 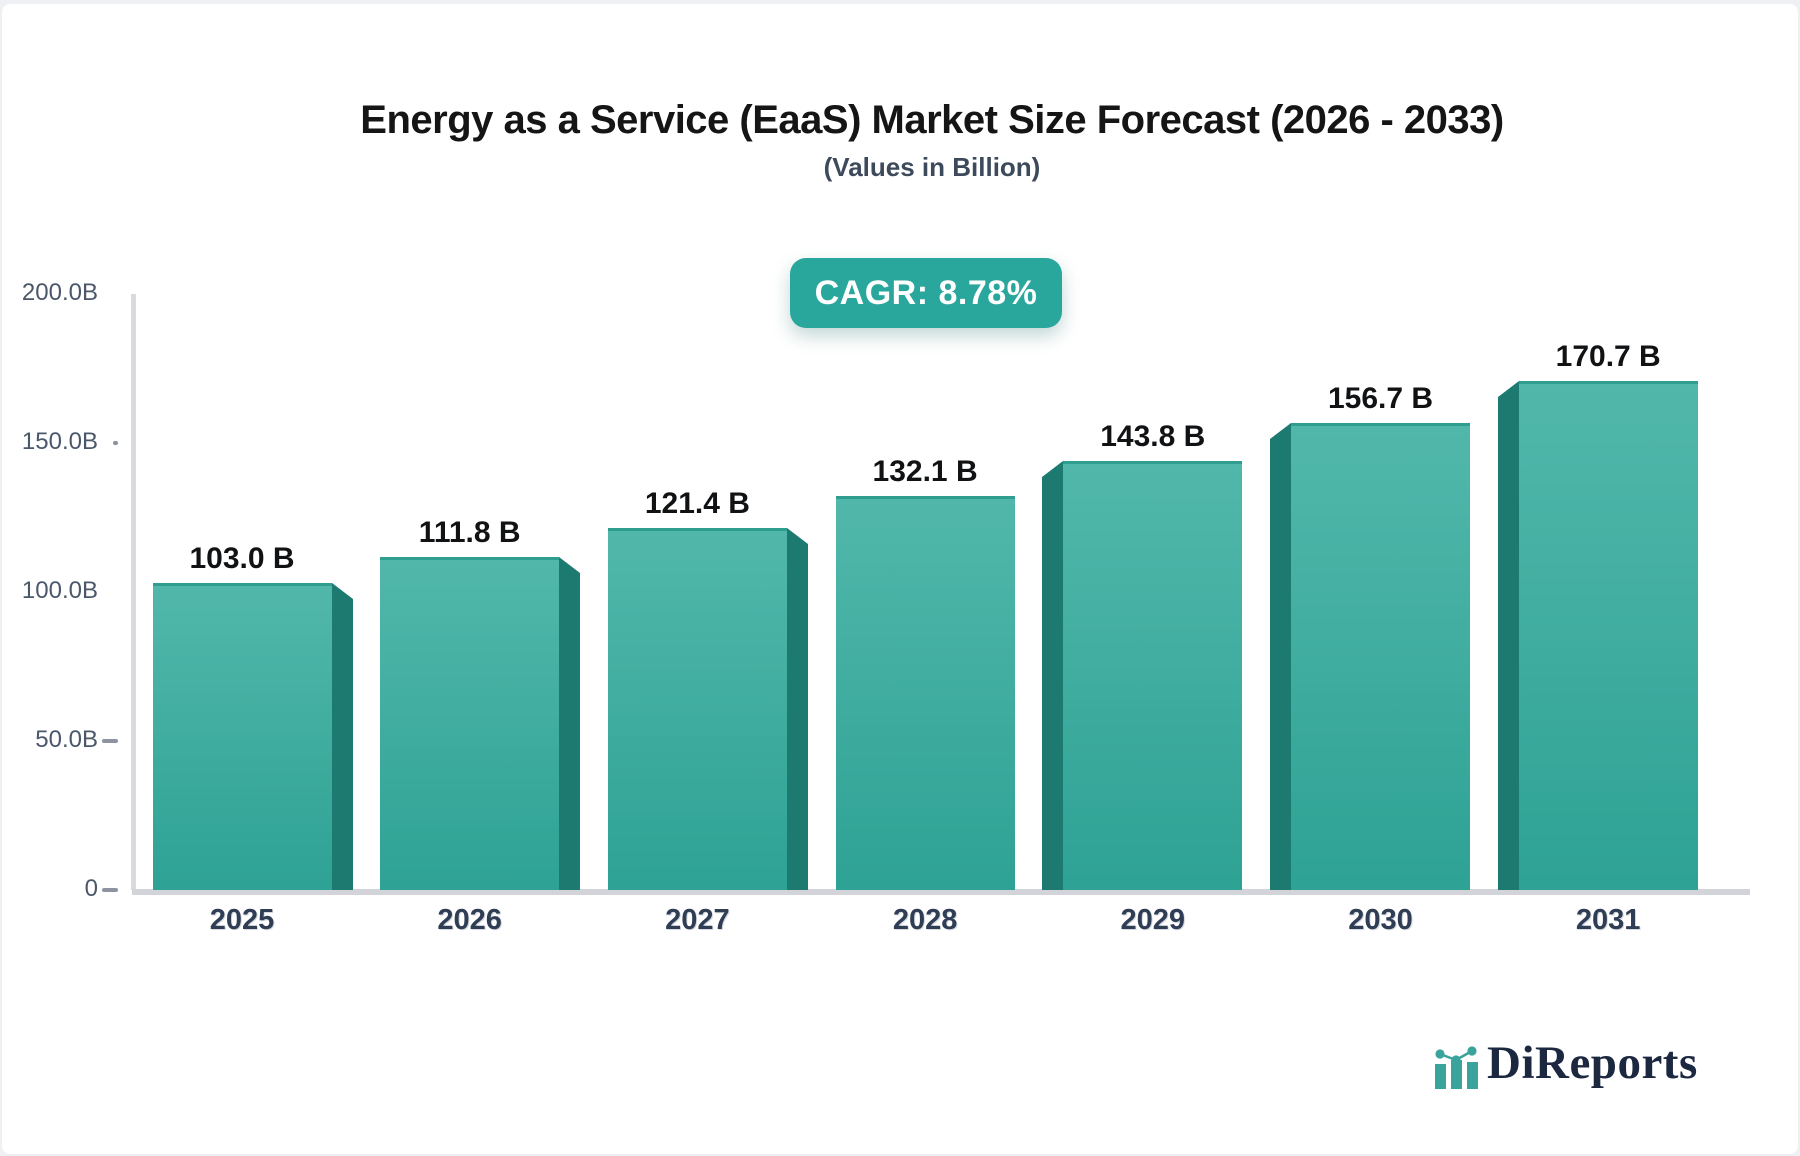 What do you see at coordinates (925, 693) in the screenshot?
I see `bar-2028` at bounding box center [925, 693].